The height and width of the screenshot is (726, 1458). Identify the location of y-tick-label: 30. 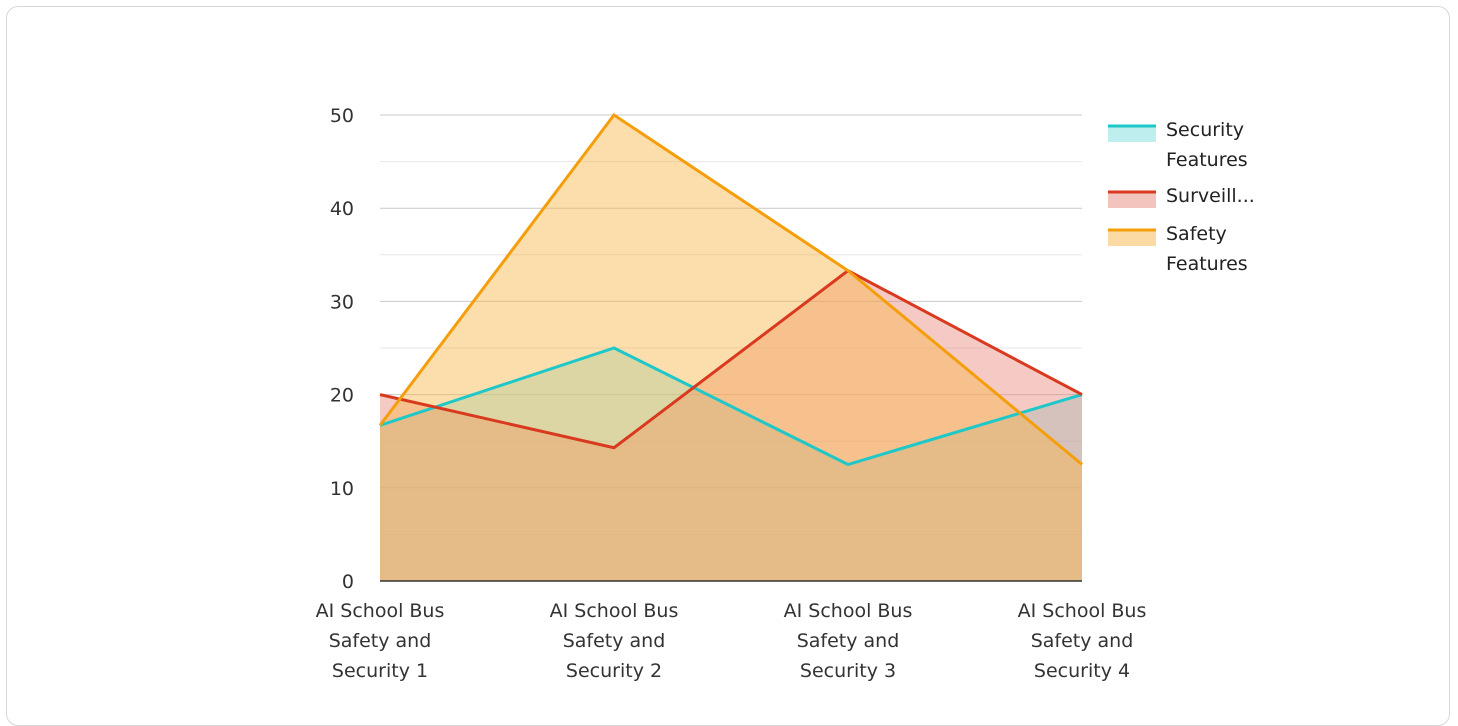
(342, 302).